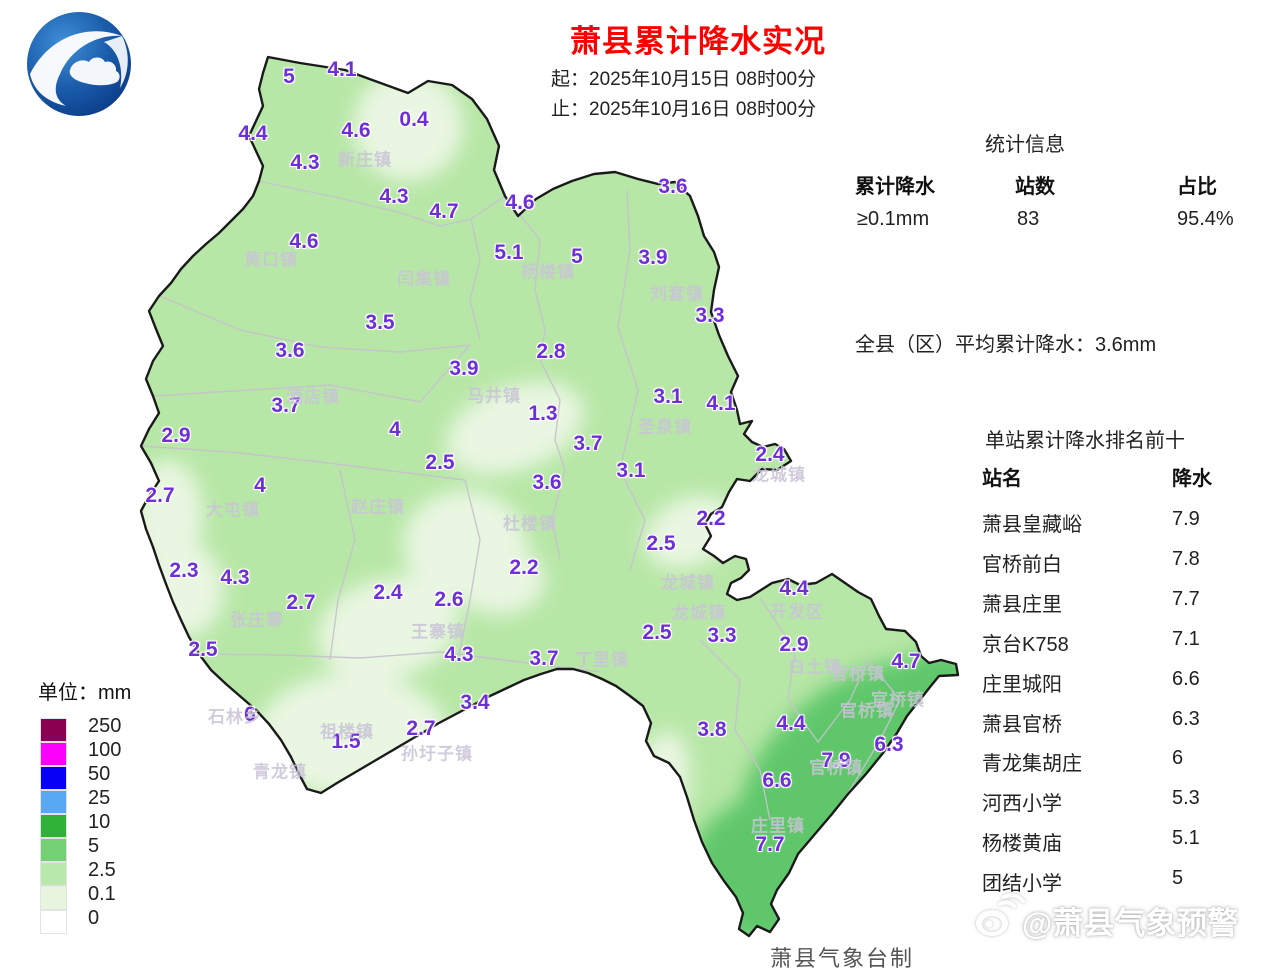 The width and height of the screenshot is (1269, 973). Describe the element at coordinates (235, 717) in the screenshot. I see `town-label: 石林乡` at that location.